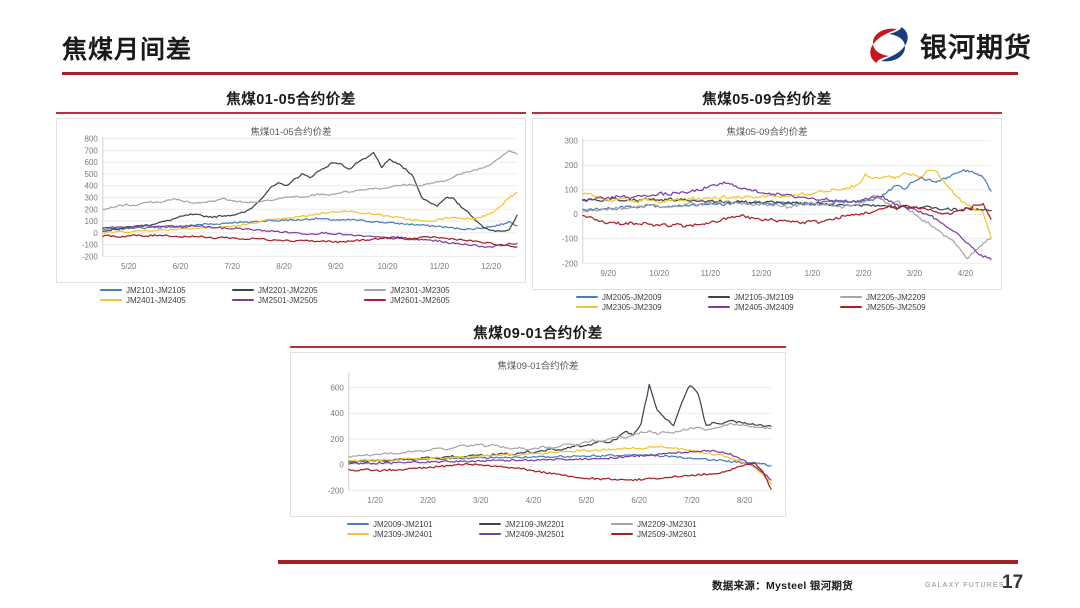  I want to click on logo-text: 银河期货, so click(976, 47).